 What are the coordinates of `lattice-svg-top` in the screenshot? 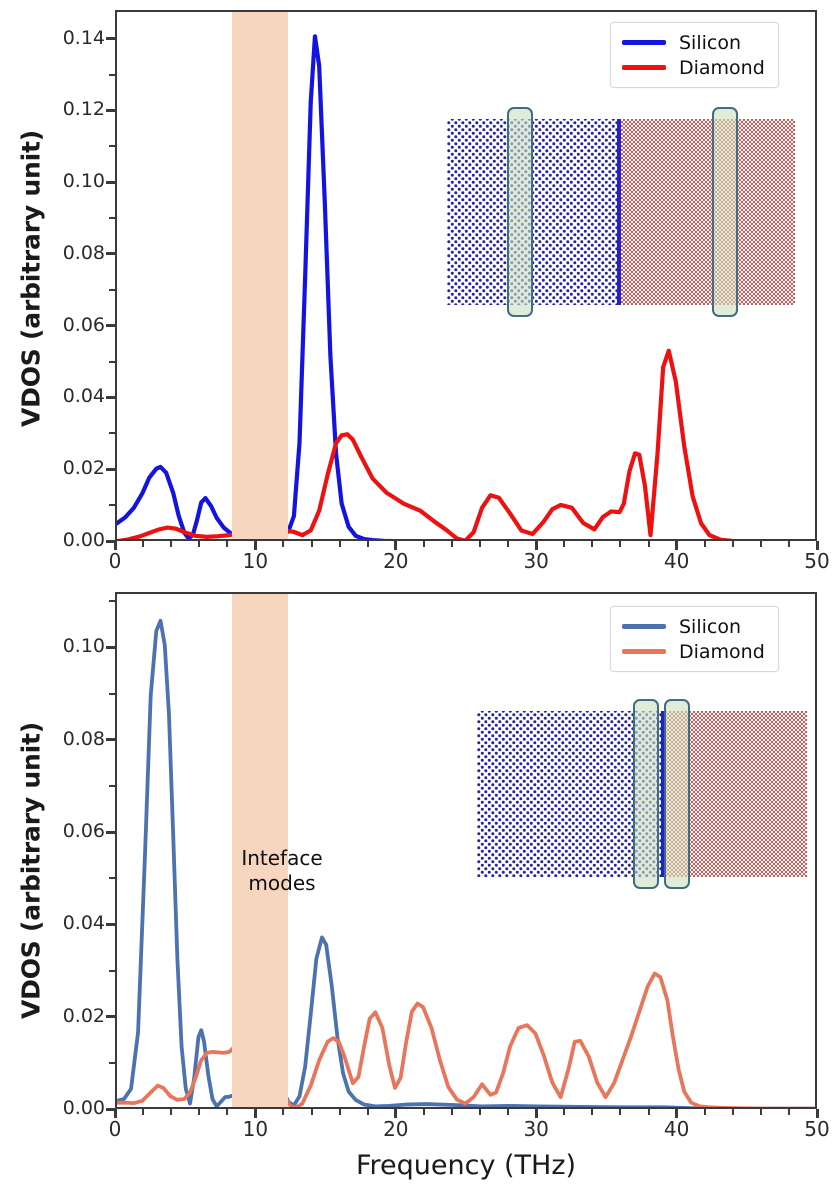 It's located at (621, 212).